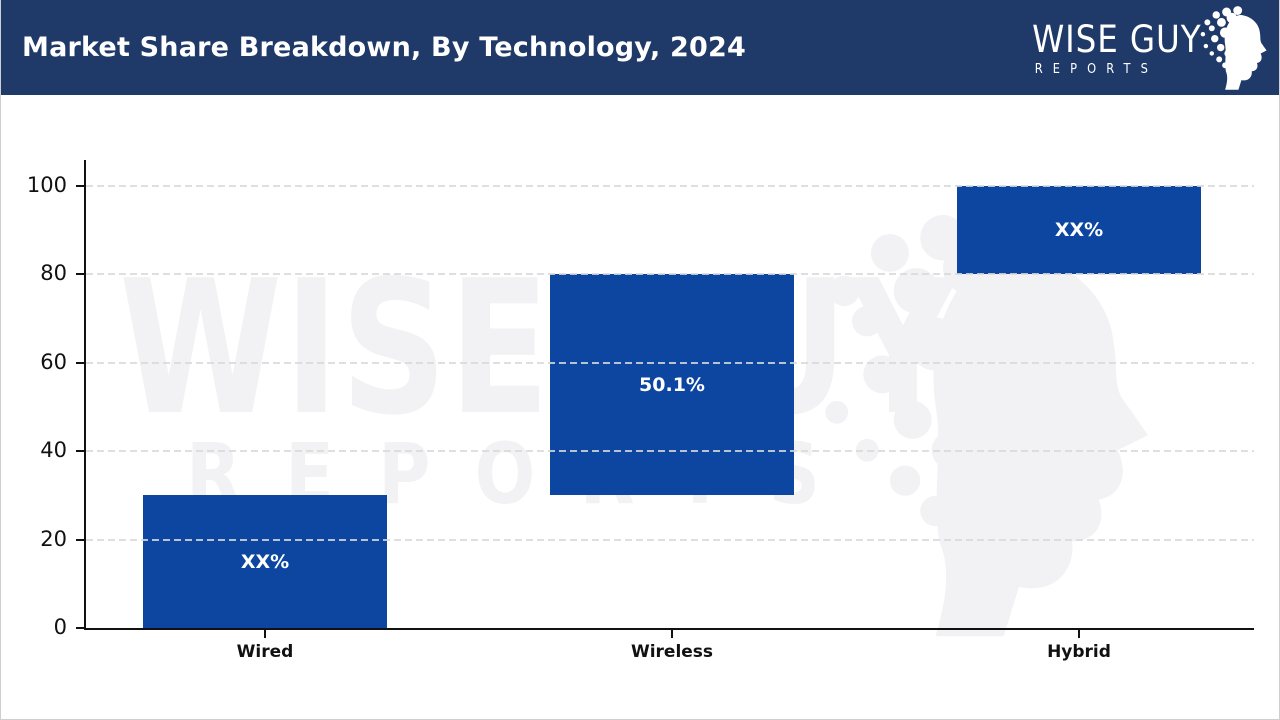 The width and height of the screenshot is (1280, 720). Describe the element at coordinates (53, 538) in the screenshot. I see `y-tick-label-20: 20` at that location.